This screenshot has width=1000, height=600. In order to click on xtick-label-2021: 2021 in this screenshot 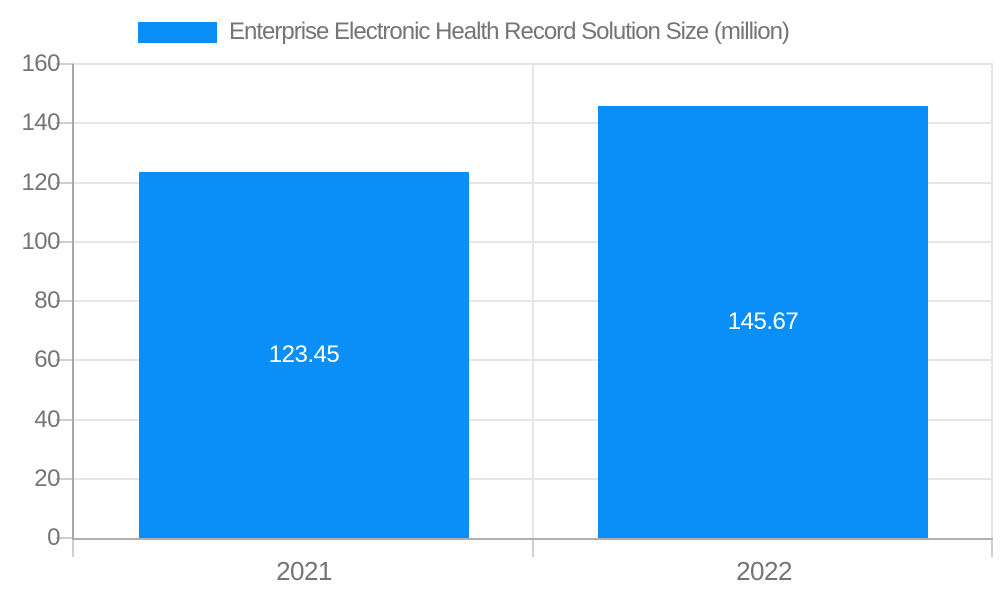, I will do `click(304, 571)`.